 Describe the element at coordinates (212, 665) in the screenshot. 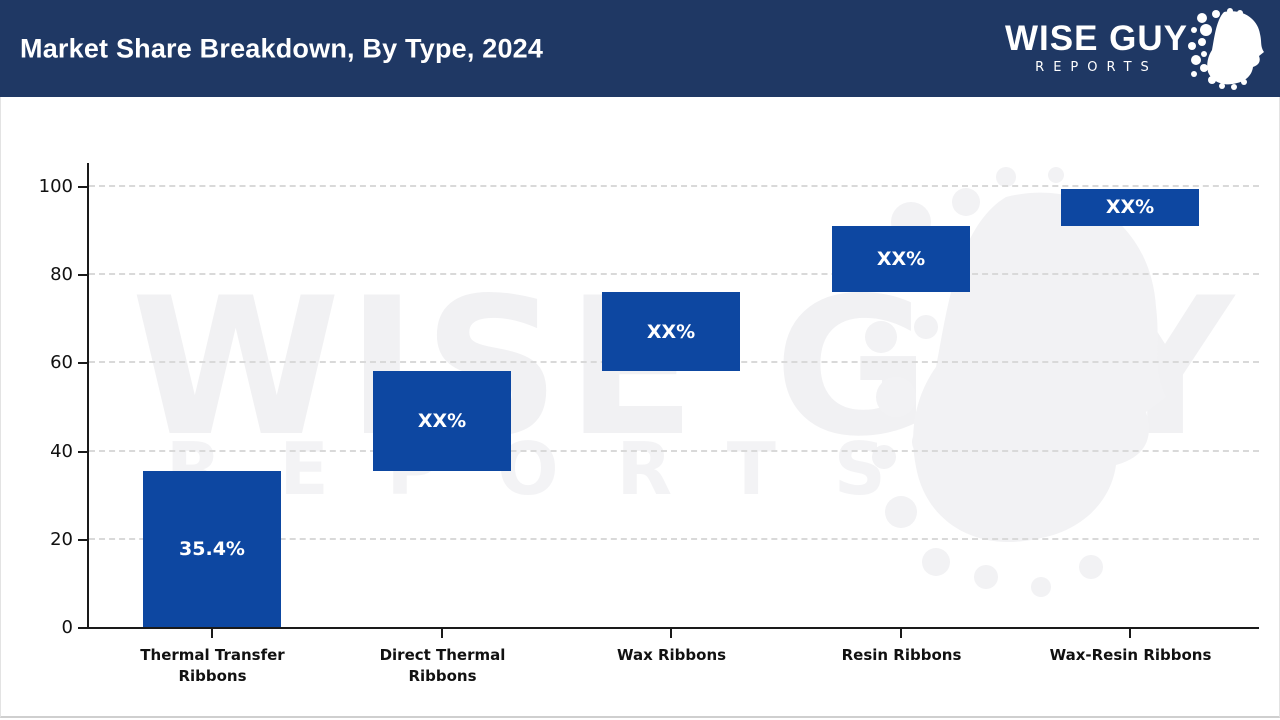

I see `x-category-label: Thermal Transfer Ribbons` at that location.